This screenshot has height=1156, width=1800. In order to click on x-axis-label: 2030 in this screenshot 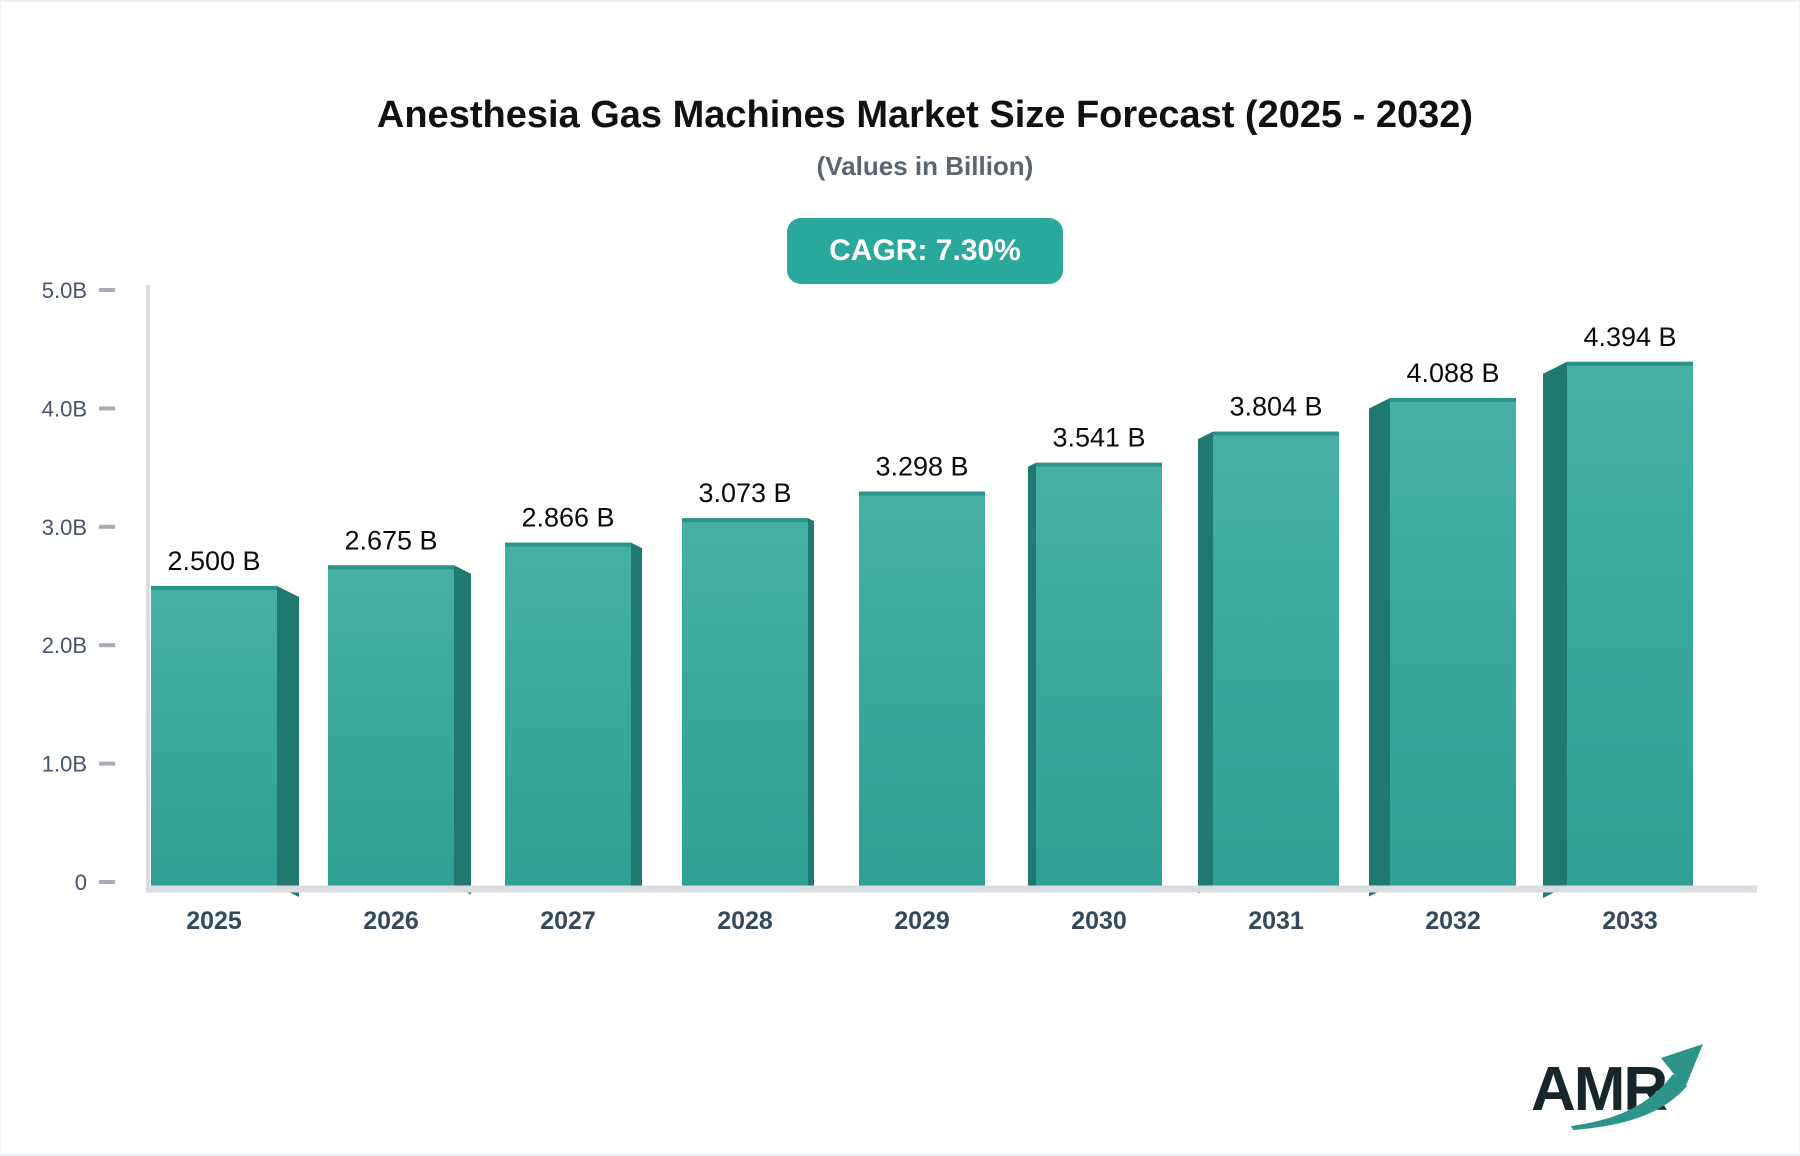, I will do `click(1099, 921)`.